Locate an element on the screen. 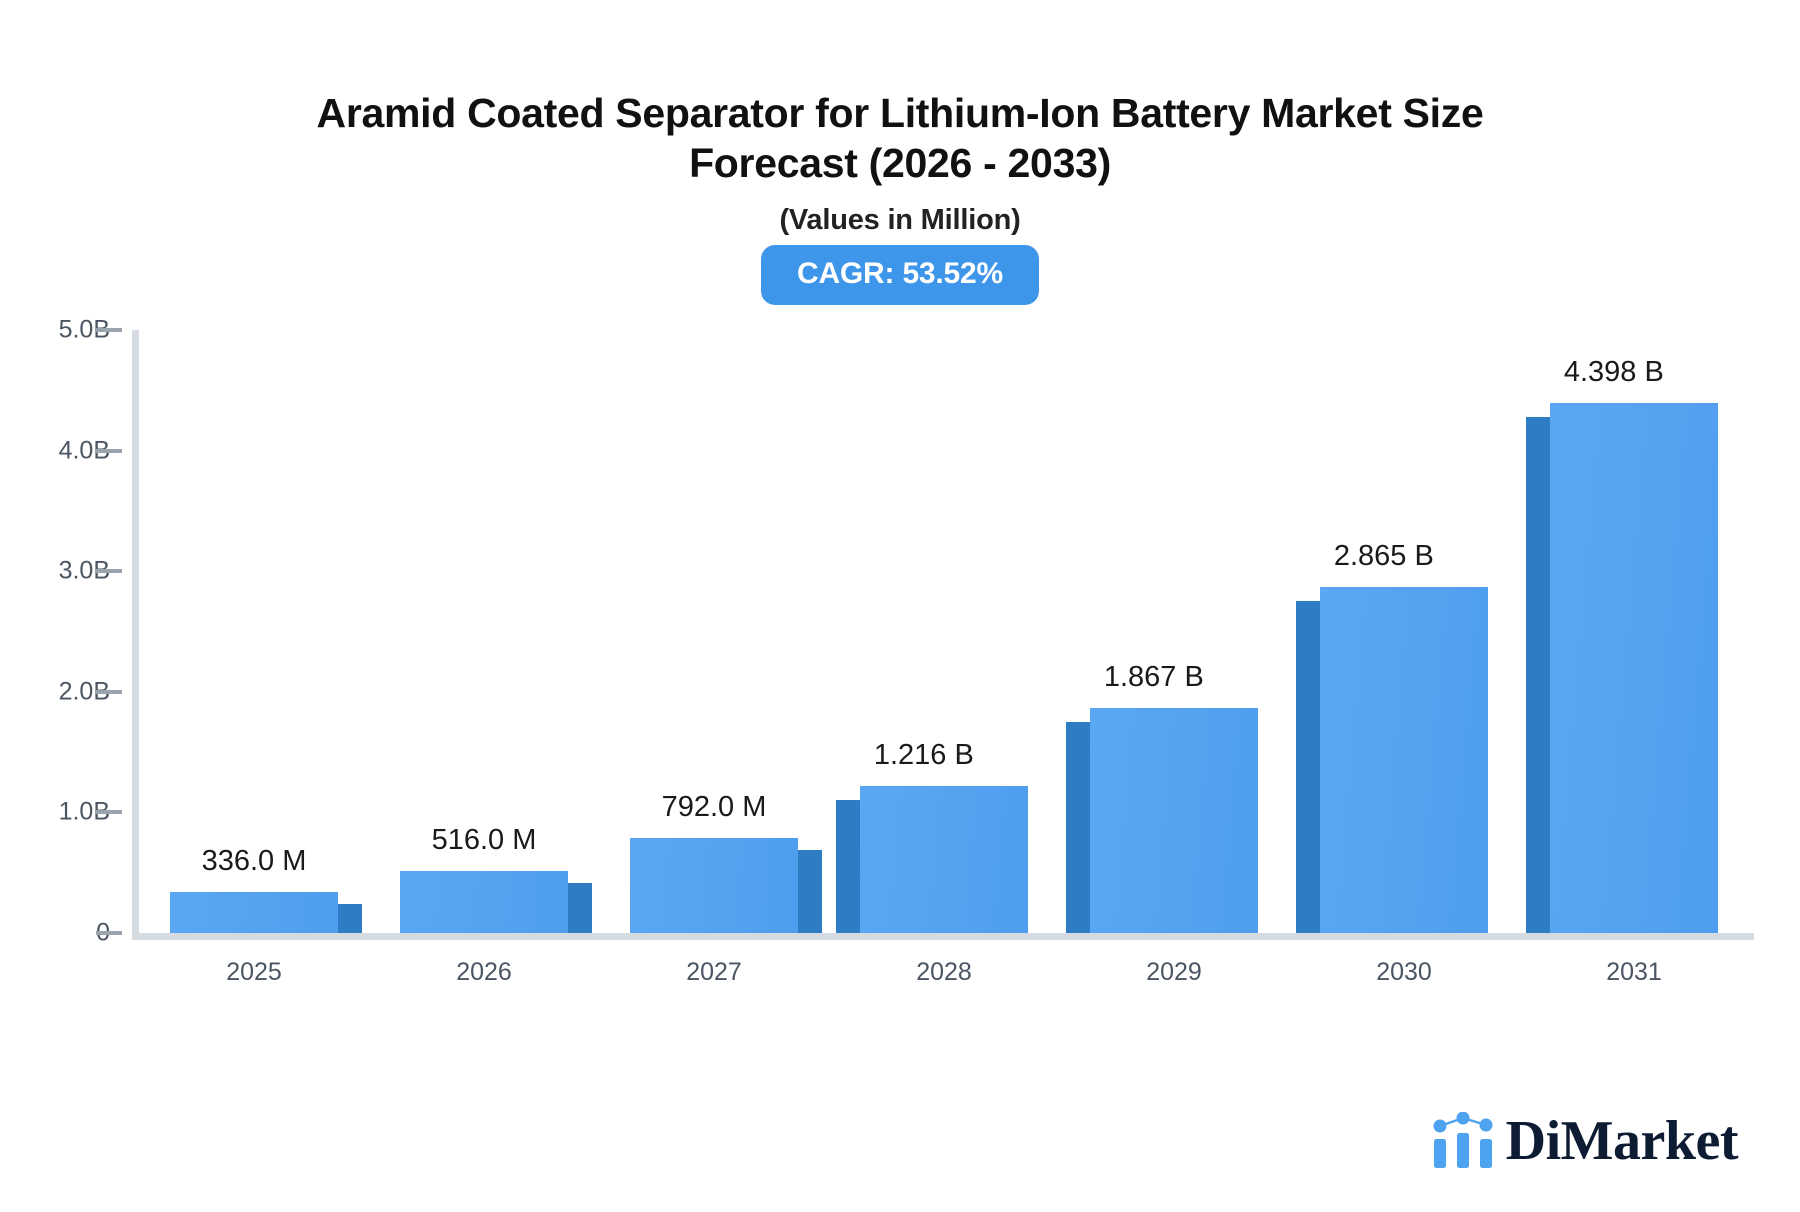 Image resolution: width=1800 pixels, height=1212 pixels. bar-2026: 516.0 M is located at coordinates (496, 878).